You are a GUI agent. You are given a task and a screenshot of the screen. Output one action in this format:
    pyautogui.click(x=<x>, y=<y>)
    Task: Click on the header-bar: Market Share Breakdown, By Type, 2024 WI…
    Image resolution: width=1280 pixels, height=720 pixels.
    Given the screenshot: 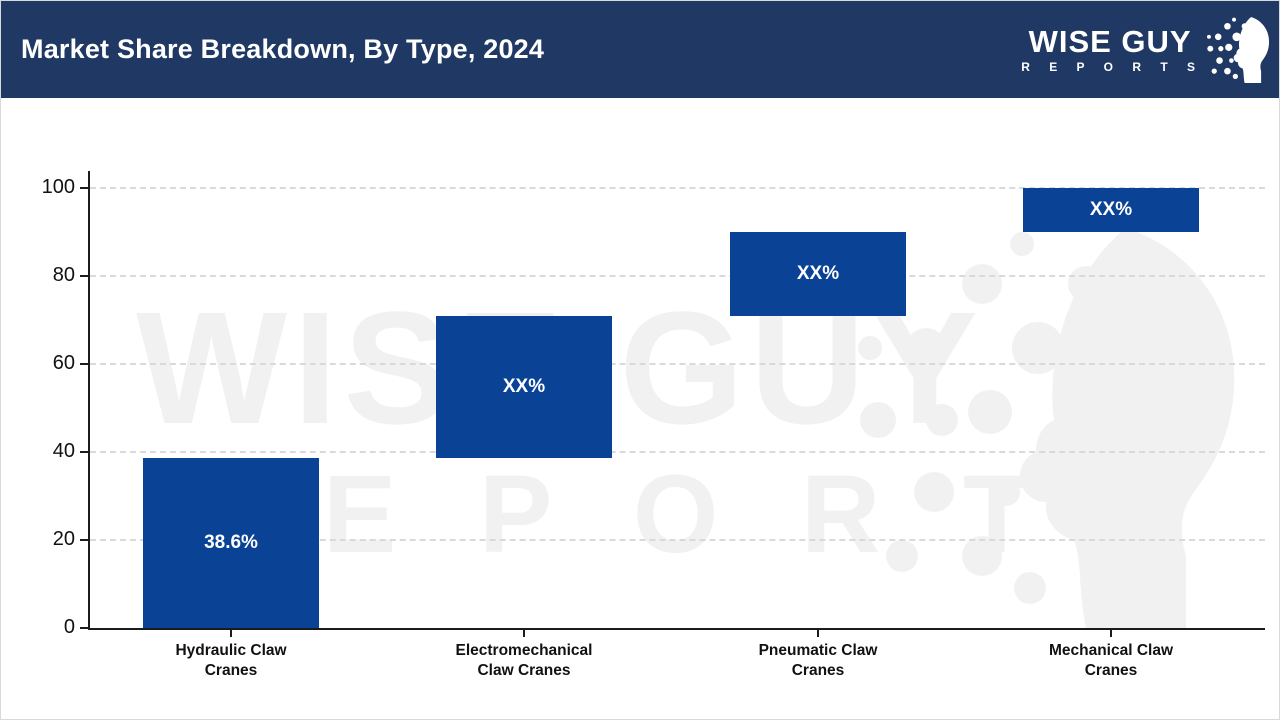 What is the action you would take?
    pyautogui.click(x=640, y=49)
    